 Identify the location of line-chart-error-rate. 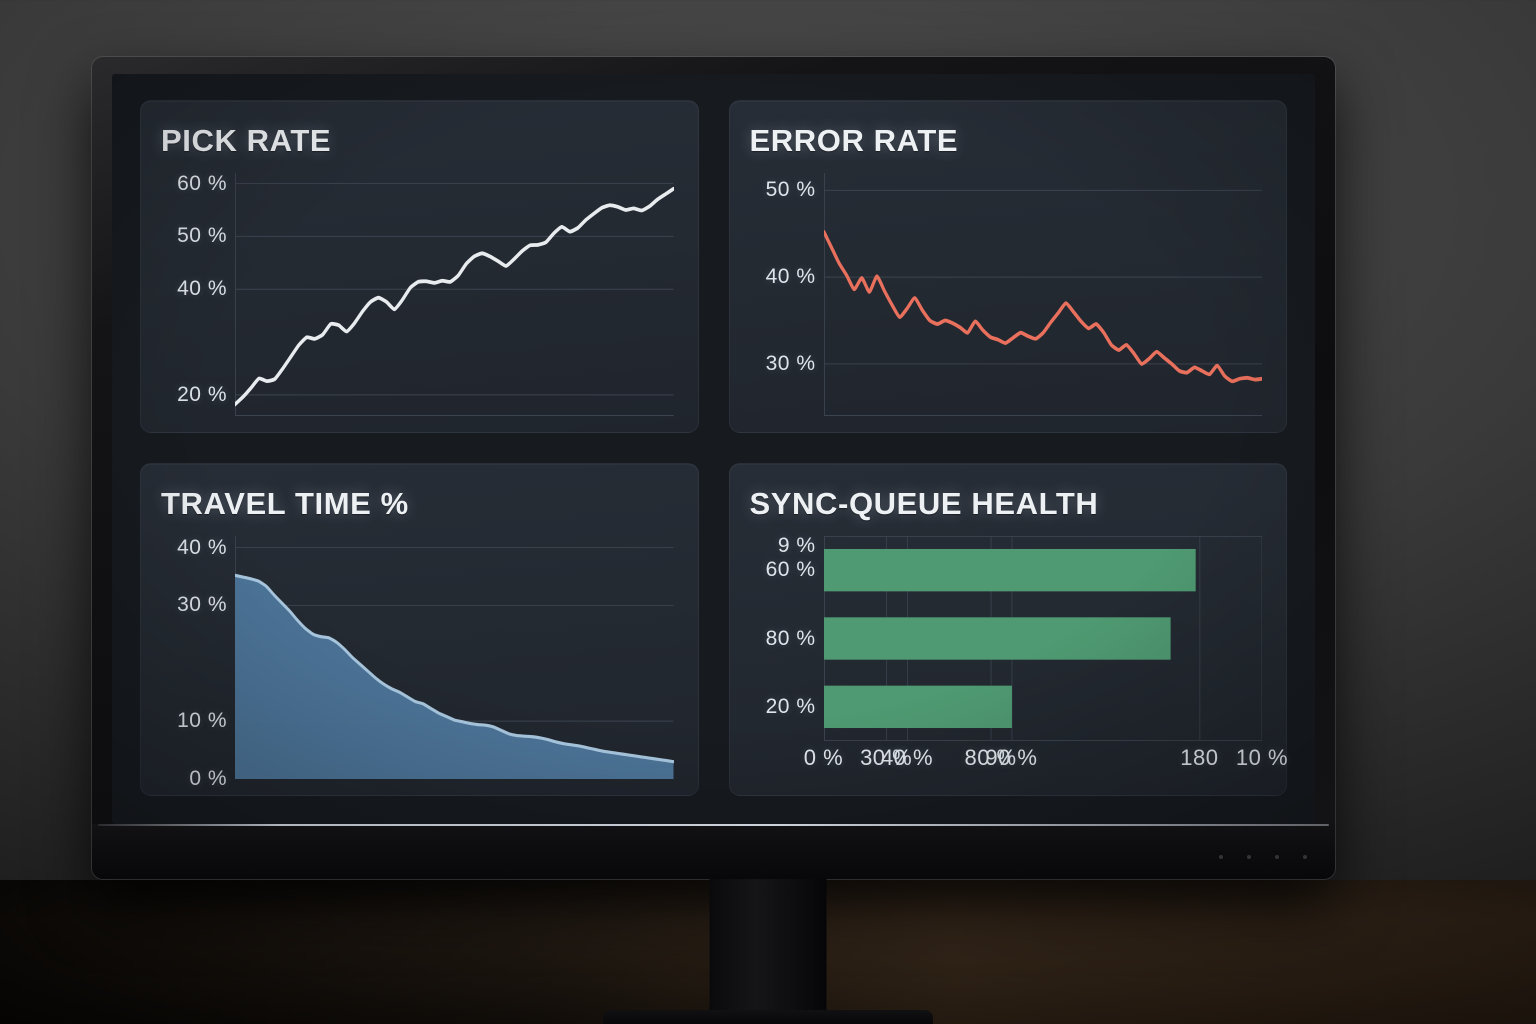
(1042, 294).